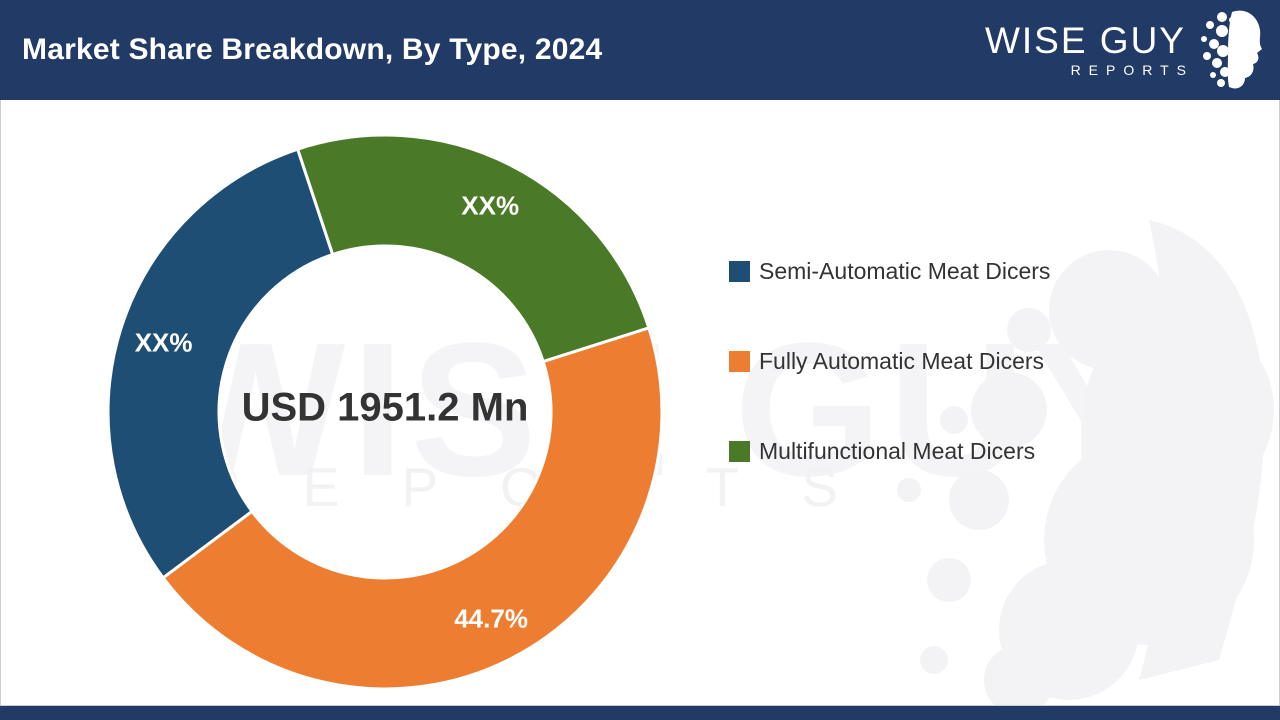 This screenshot has width=1280, height=720. Describe the element at coordinates (1132, 70) in the screenshot. I see `logo-subtitle: REPORTS` at that location.